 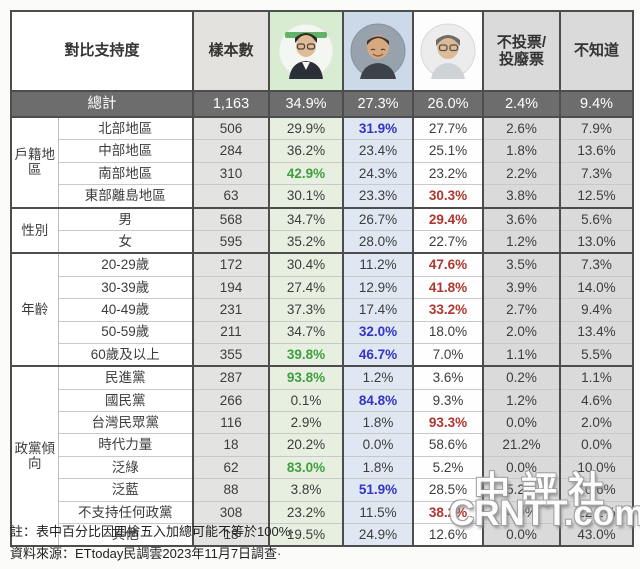 I want to click on cell-sample: 172, so click(x=231, y=264).